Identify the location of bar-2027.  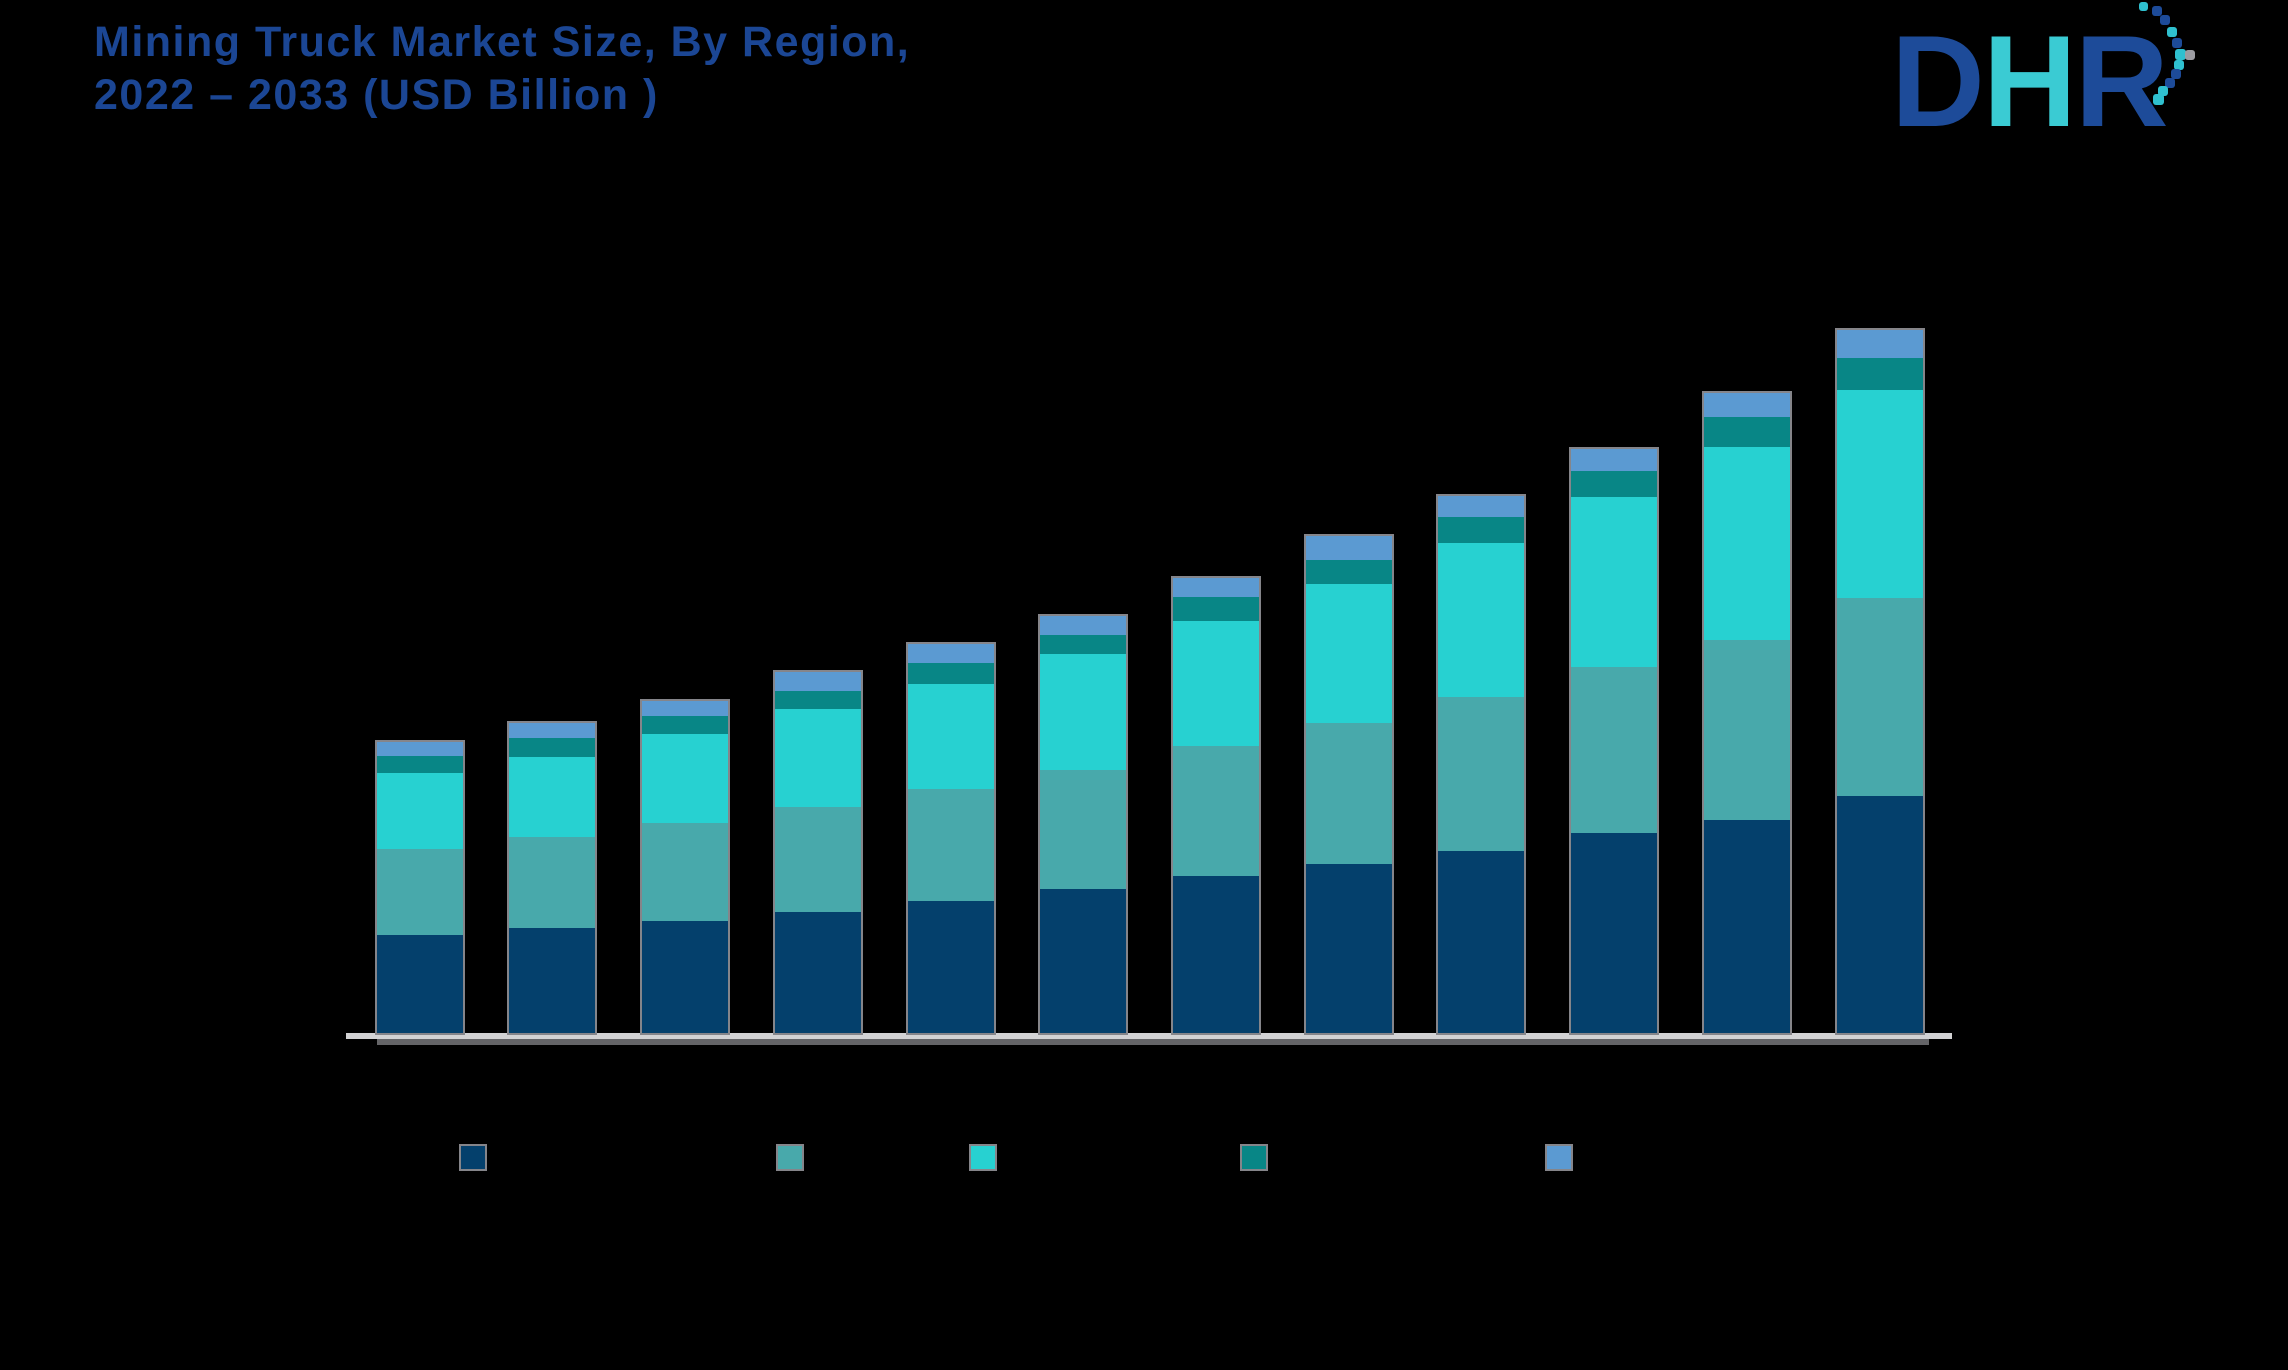
(1083, 824).